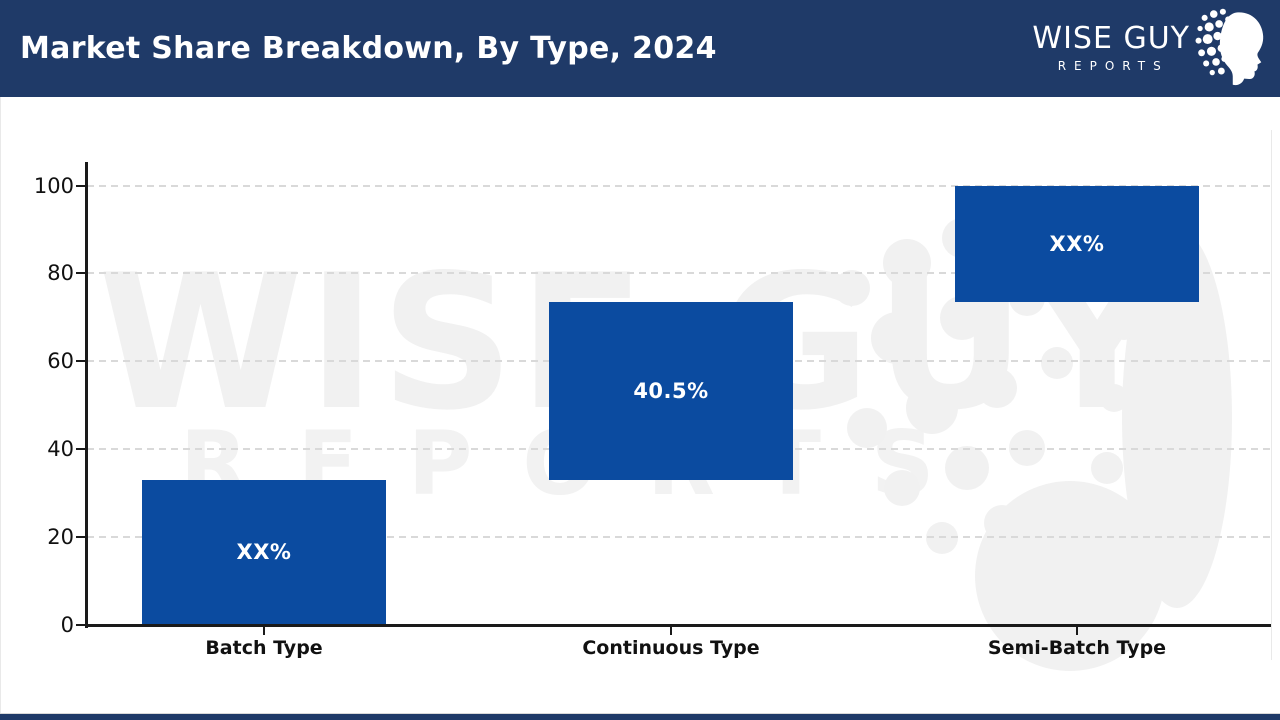 The width and height of the screenshot is (1280, 720). I want to click on x-category-label-1: Continuous Type, so click(671, 648).